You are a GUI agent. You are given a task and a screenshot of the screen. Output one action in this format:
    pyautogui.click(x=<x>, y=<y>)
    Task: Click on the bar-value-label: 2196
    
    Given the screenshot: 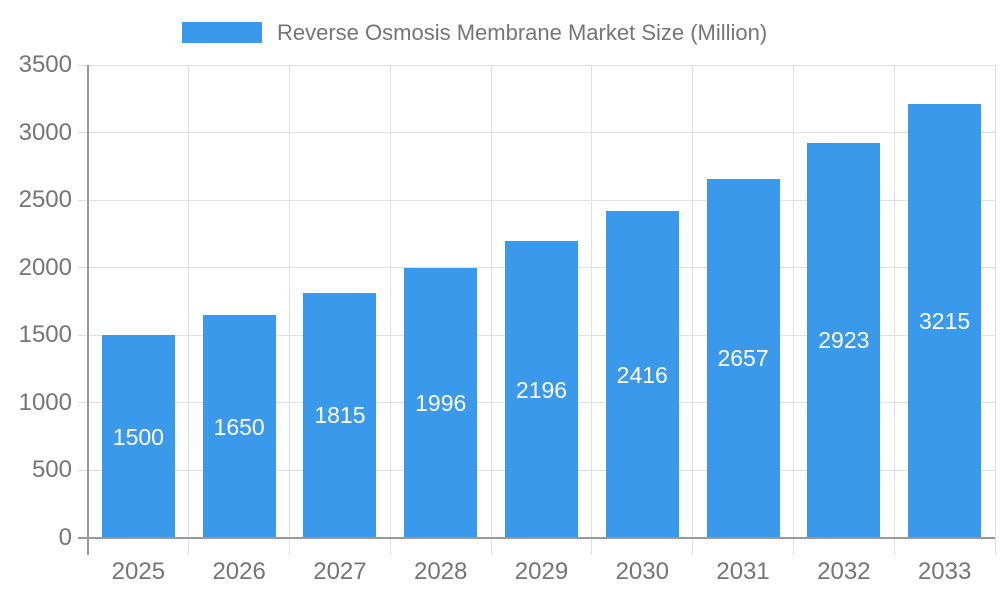 What is the action you would take?
    pyautogui.click(x=541, y=389)
    